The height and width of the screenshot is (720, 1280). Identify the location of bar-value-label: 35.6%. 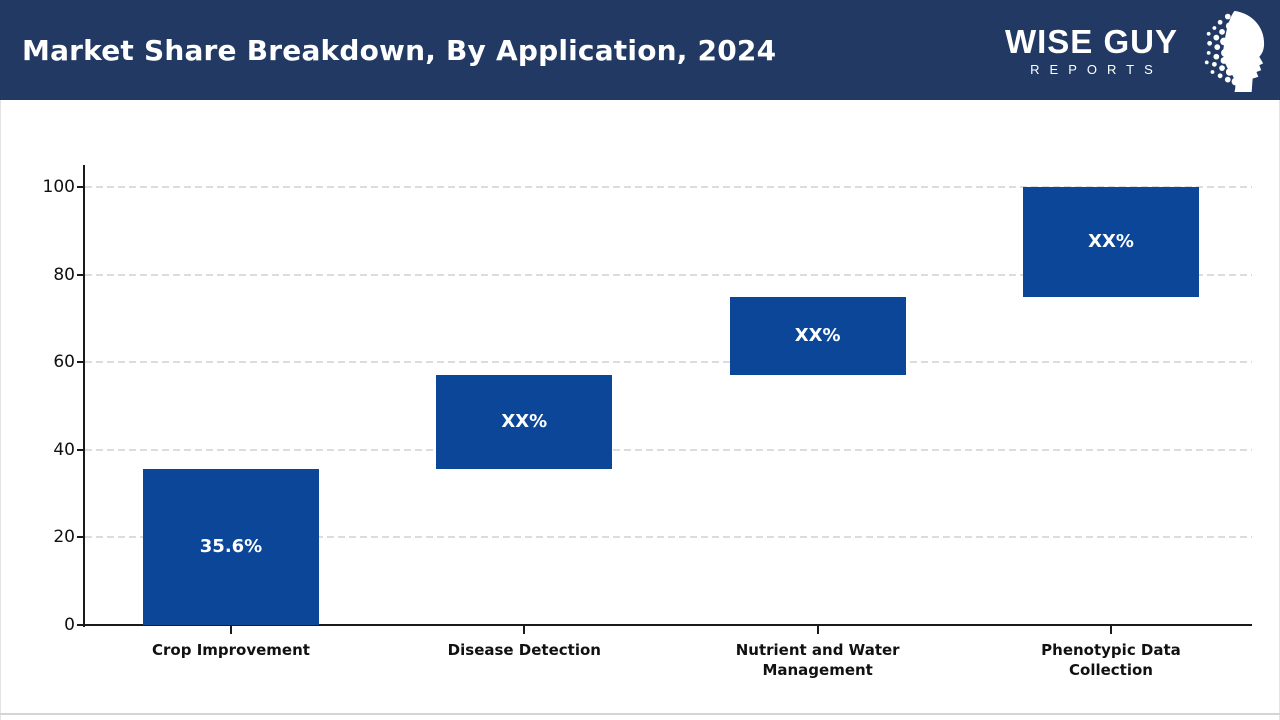
(231, 547).